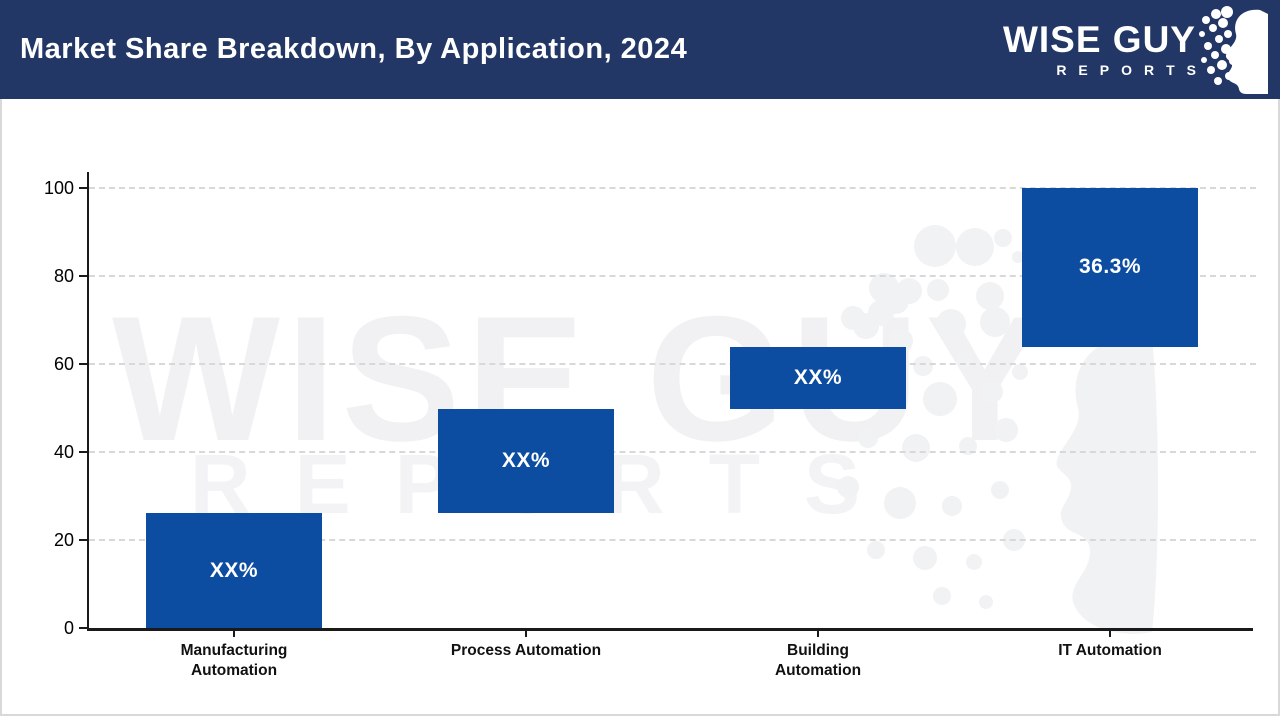 This screenshot has width=1280, height=720. Describe the element at coordinates (58, 187) in the screenshot. I see `y-tick-label: 100` at that location.